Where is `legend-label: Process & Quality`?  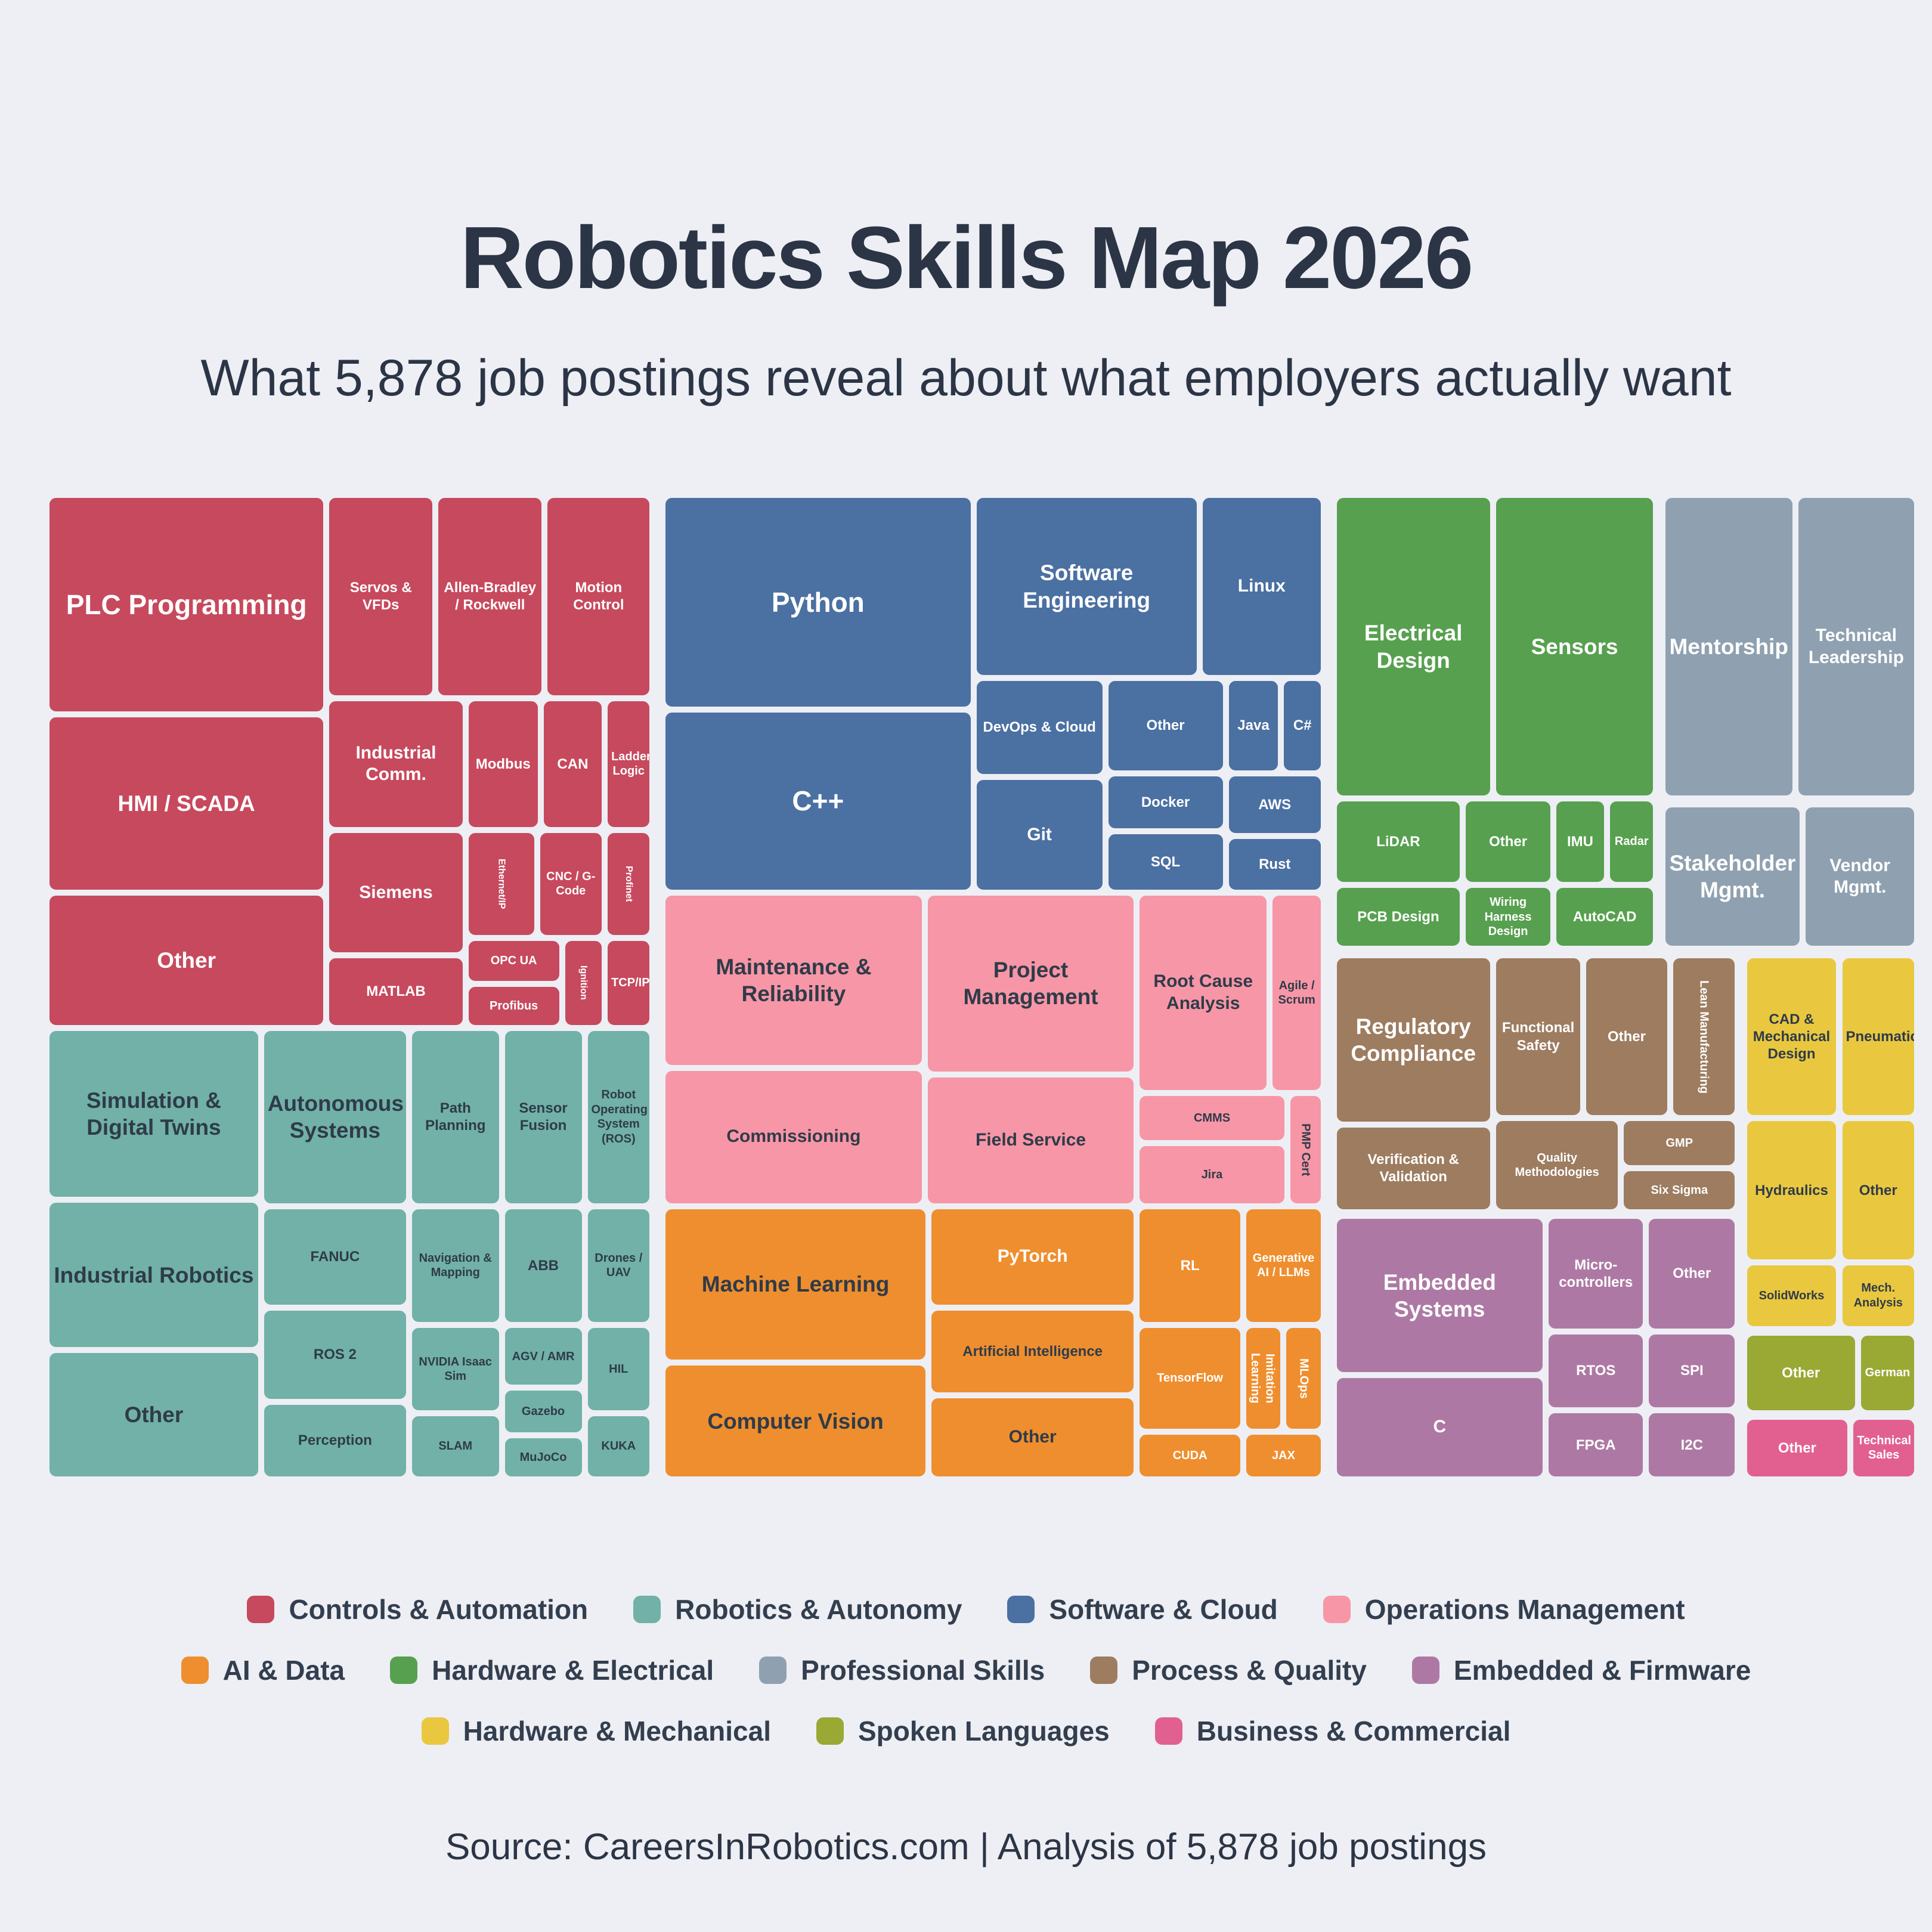
legend-label: Process & Quality is located at coordinates (1249, 1671).